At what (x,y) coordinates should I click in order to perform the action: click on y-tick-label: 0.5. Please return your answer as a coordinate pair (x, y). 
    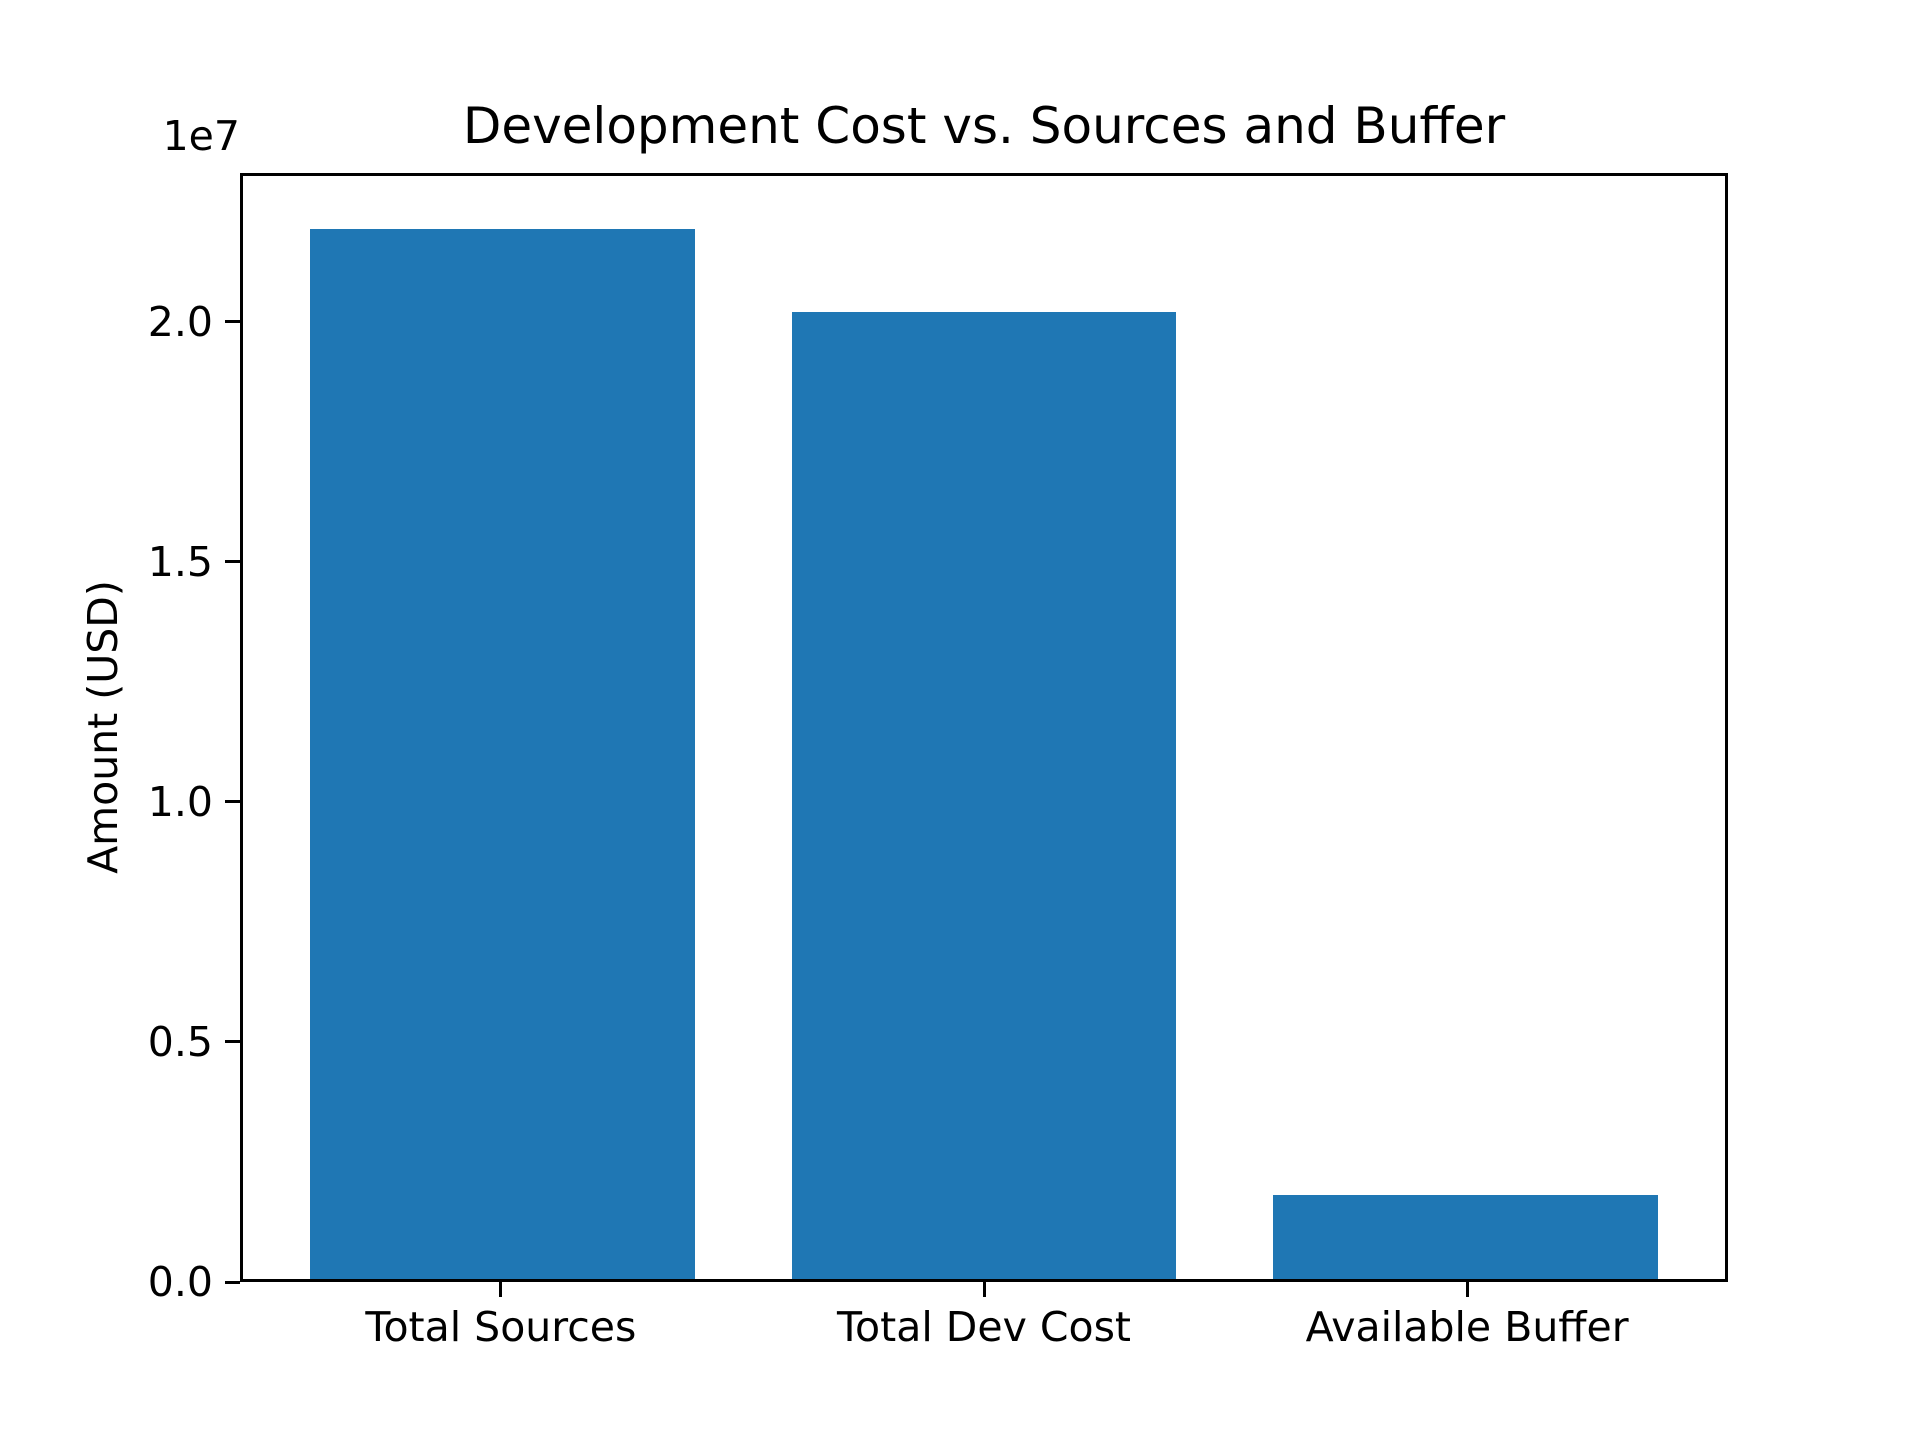
    Looking at the image, I should click on (180, 1041).